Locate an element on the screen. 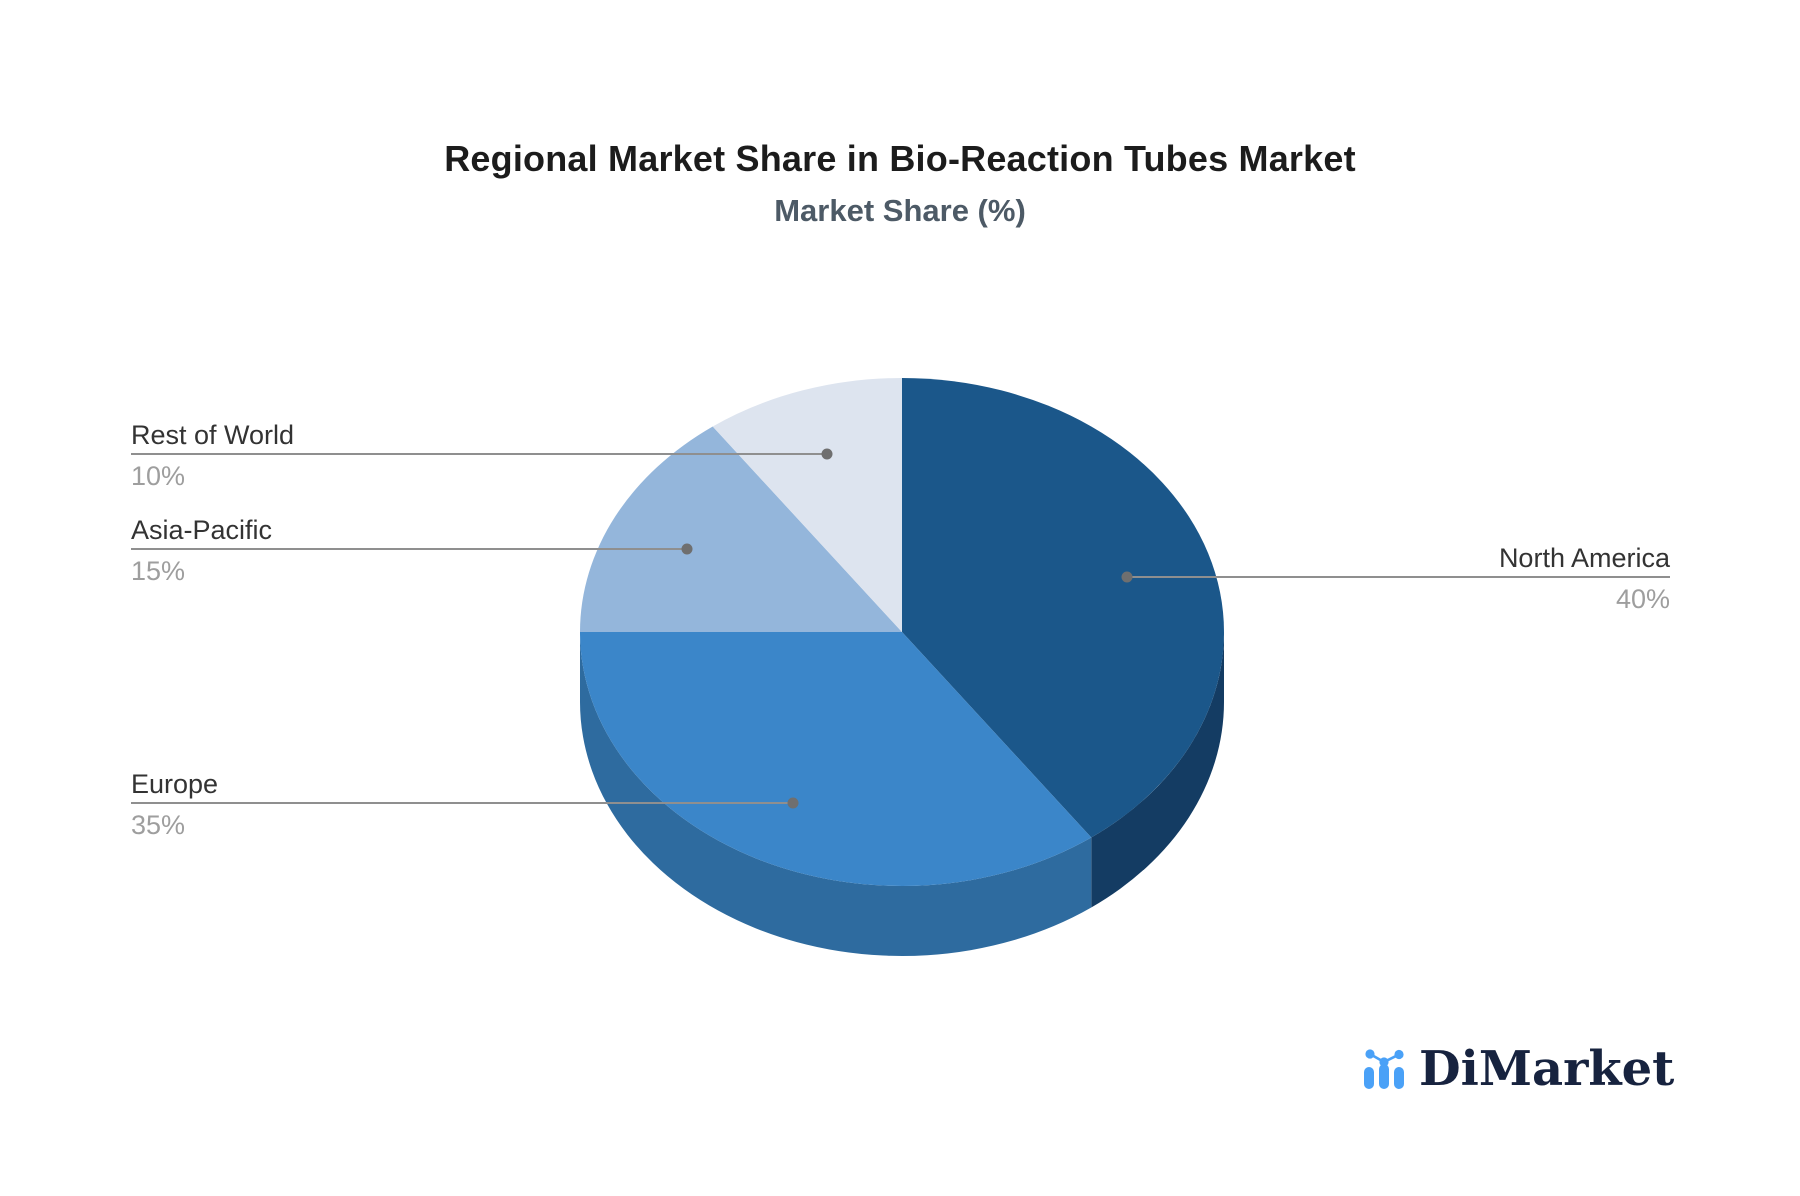 The width and height of the screenshot is (1800, 1196). callout-asia-pacific: Asia-Pacific 15% is located at coordinates (201, 551).